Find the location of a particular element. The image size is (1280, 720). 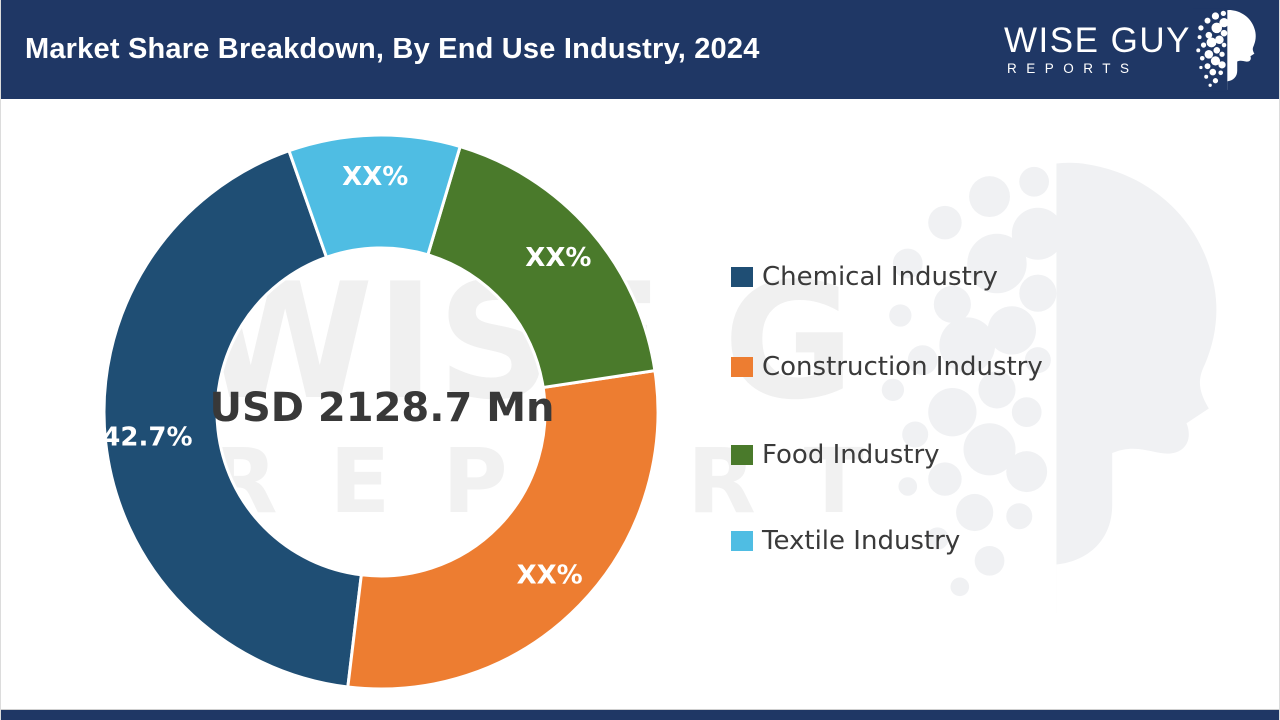

segment-label: 42.7% is located at coordinates (147, 438).